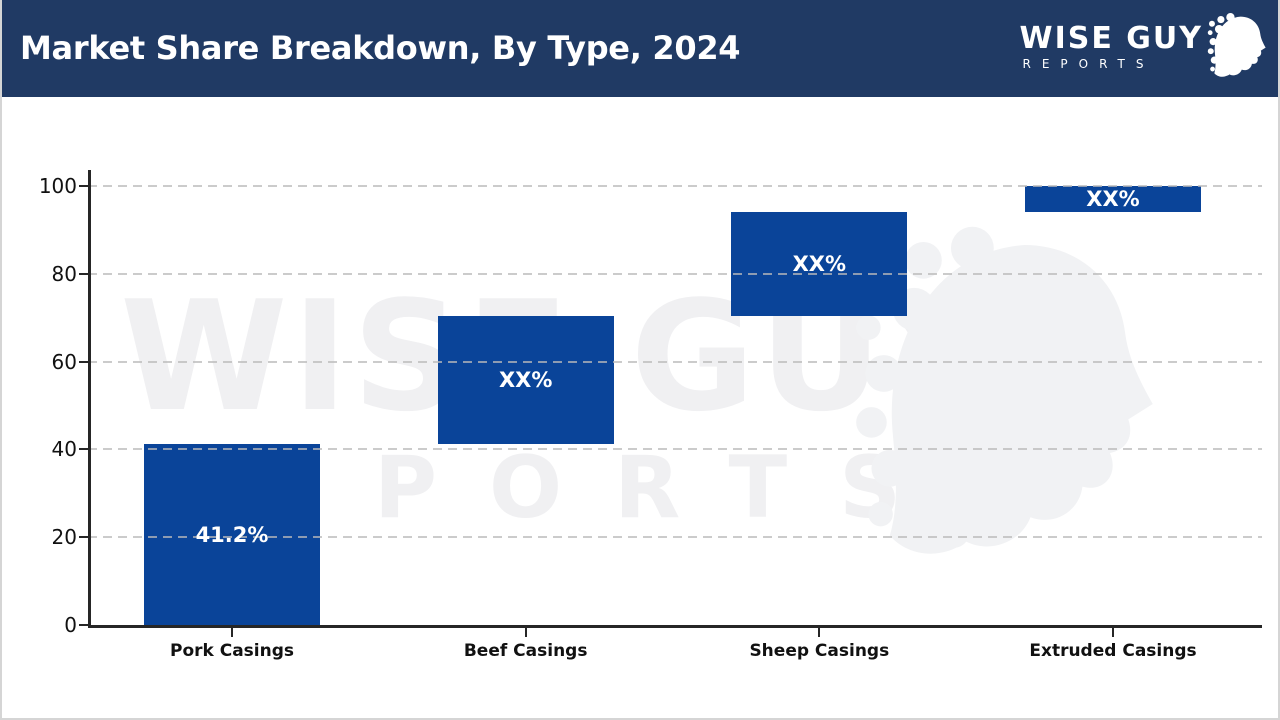 The height and width of the screenshot is (720, 1280). I want to click on bar-value-label-beef-casings: XX%, so click(525, 380).